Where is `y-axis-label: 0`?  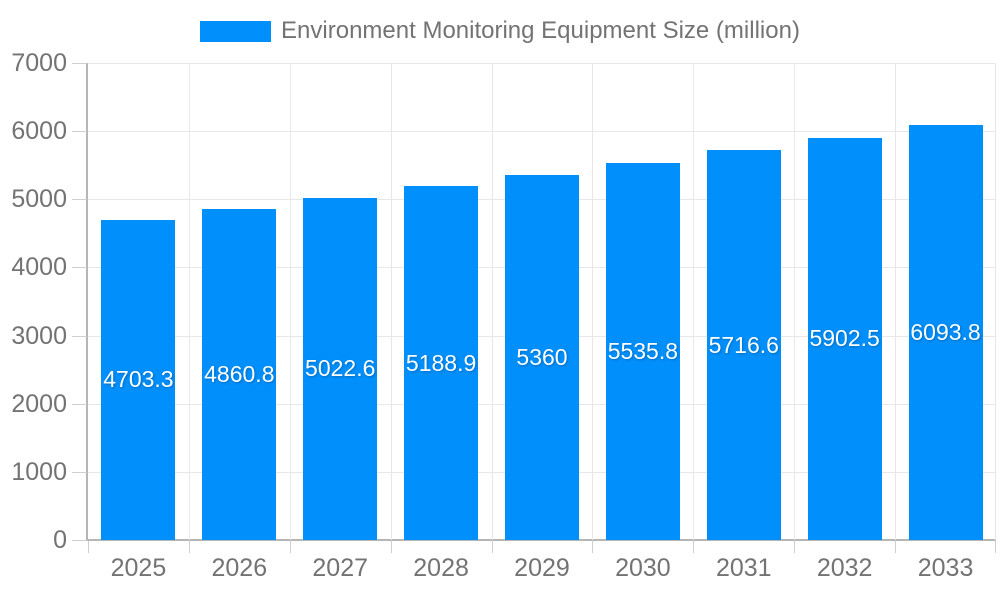
y-axis-label: 0 is located at coordinates (60, 540).